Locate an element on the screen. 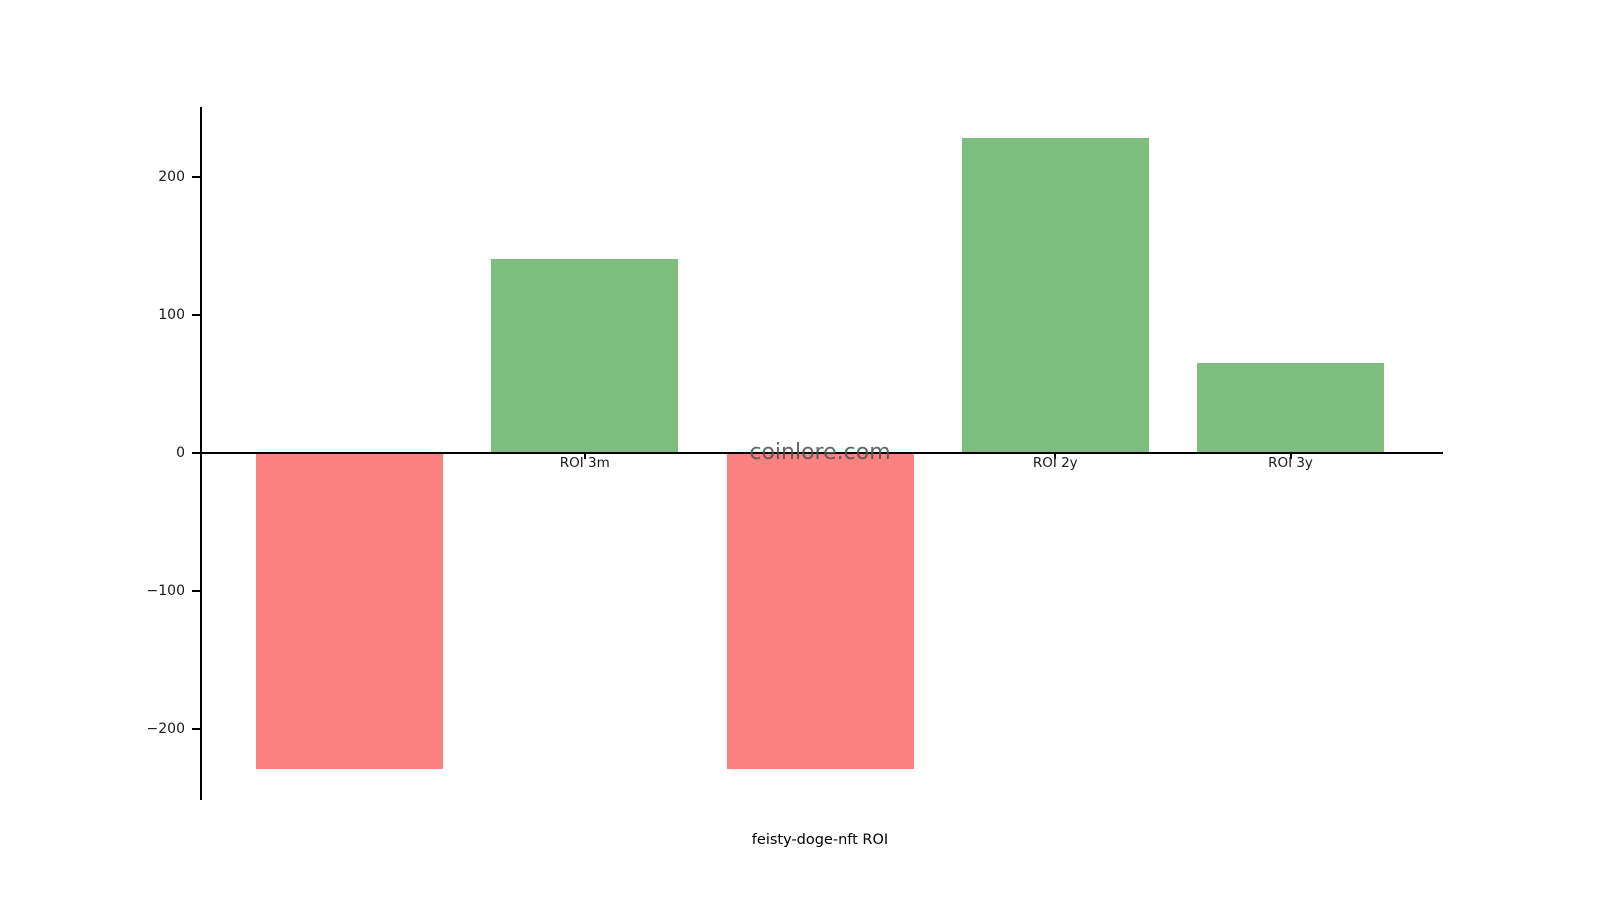 This screenshot has height=900, width=1600. y-tick-label: 0 is located at coordinates (180, 452).